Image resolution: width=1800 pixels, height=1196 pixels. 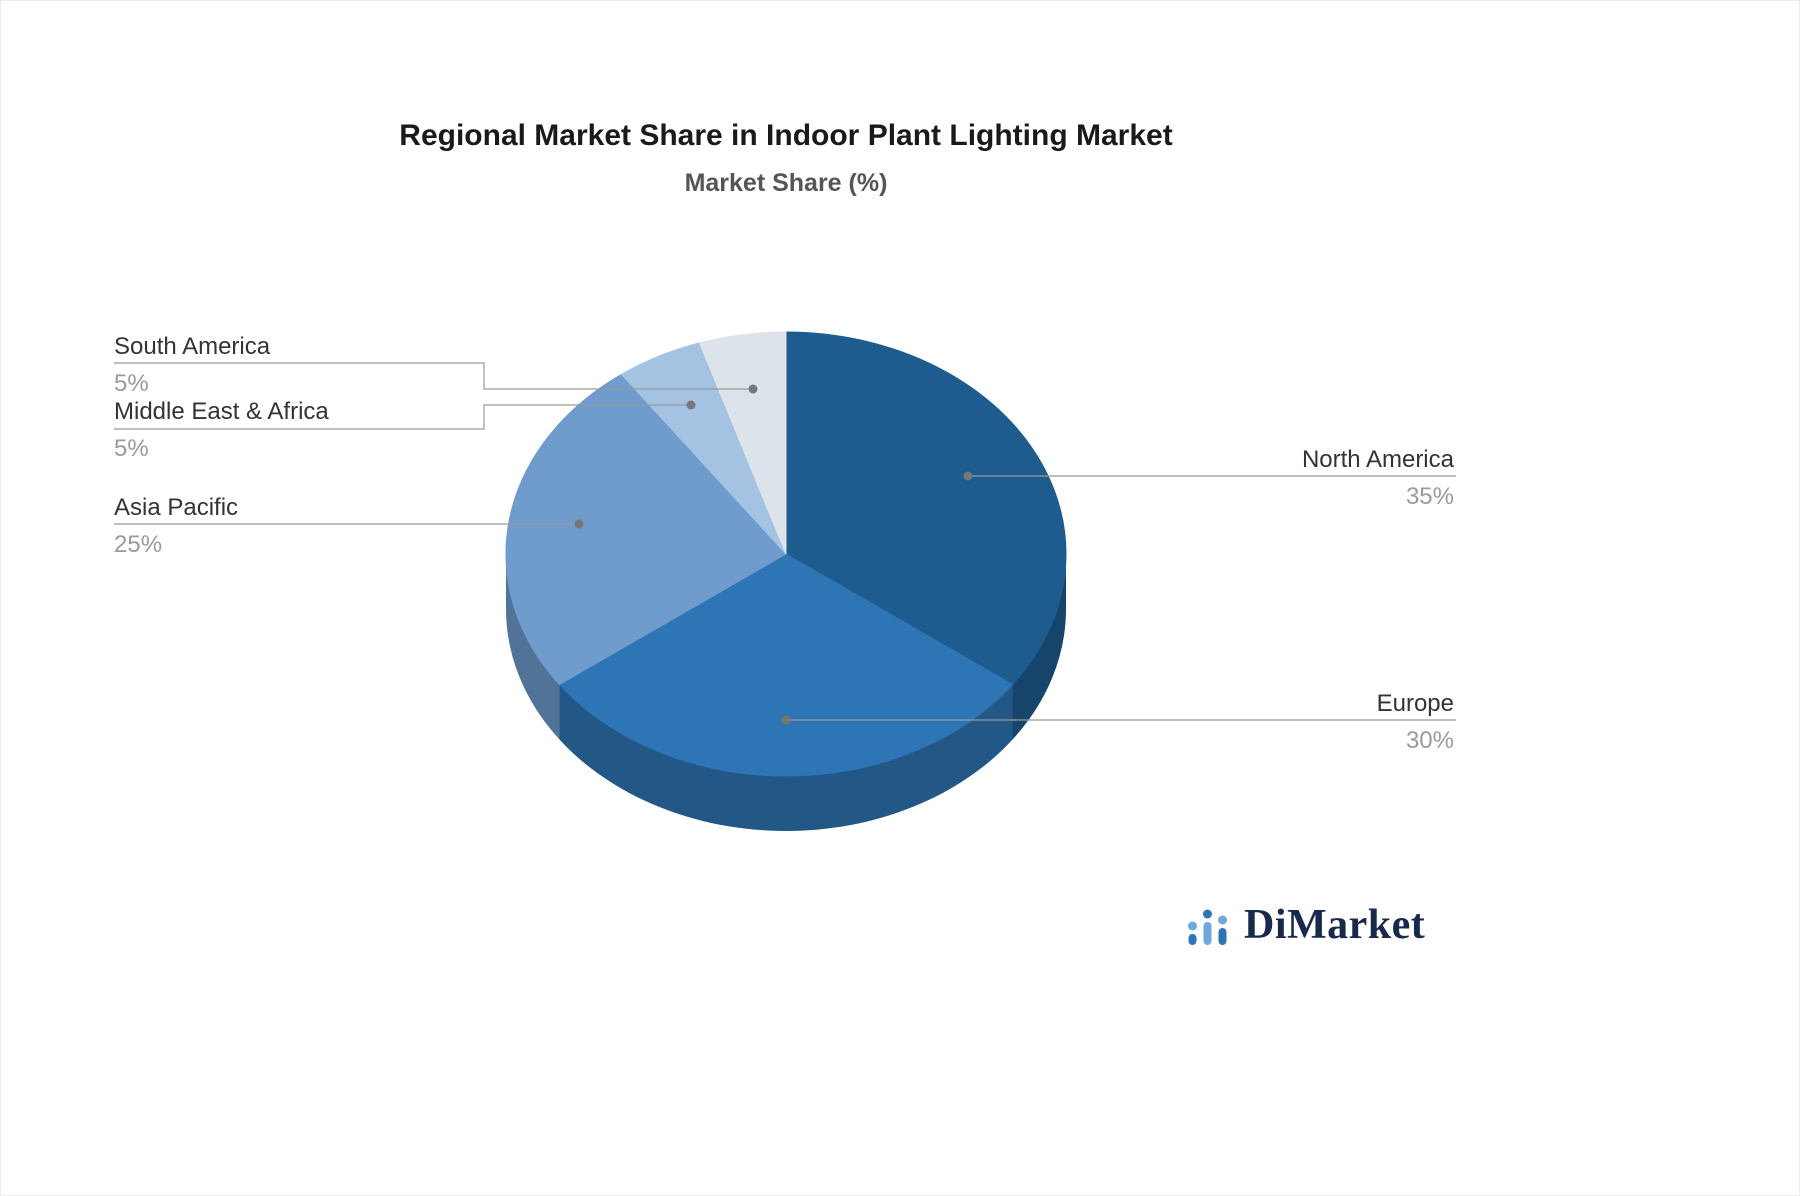 I want to click on pie-slice-side-europe, so click(x=786, y=758).